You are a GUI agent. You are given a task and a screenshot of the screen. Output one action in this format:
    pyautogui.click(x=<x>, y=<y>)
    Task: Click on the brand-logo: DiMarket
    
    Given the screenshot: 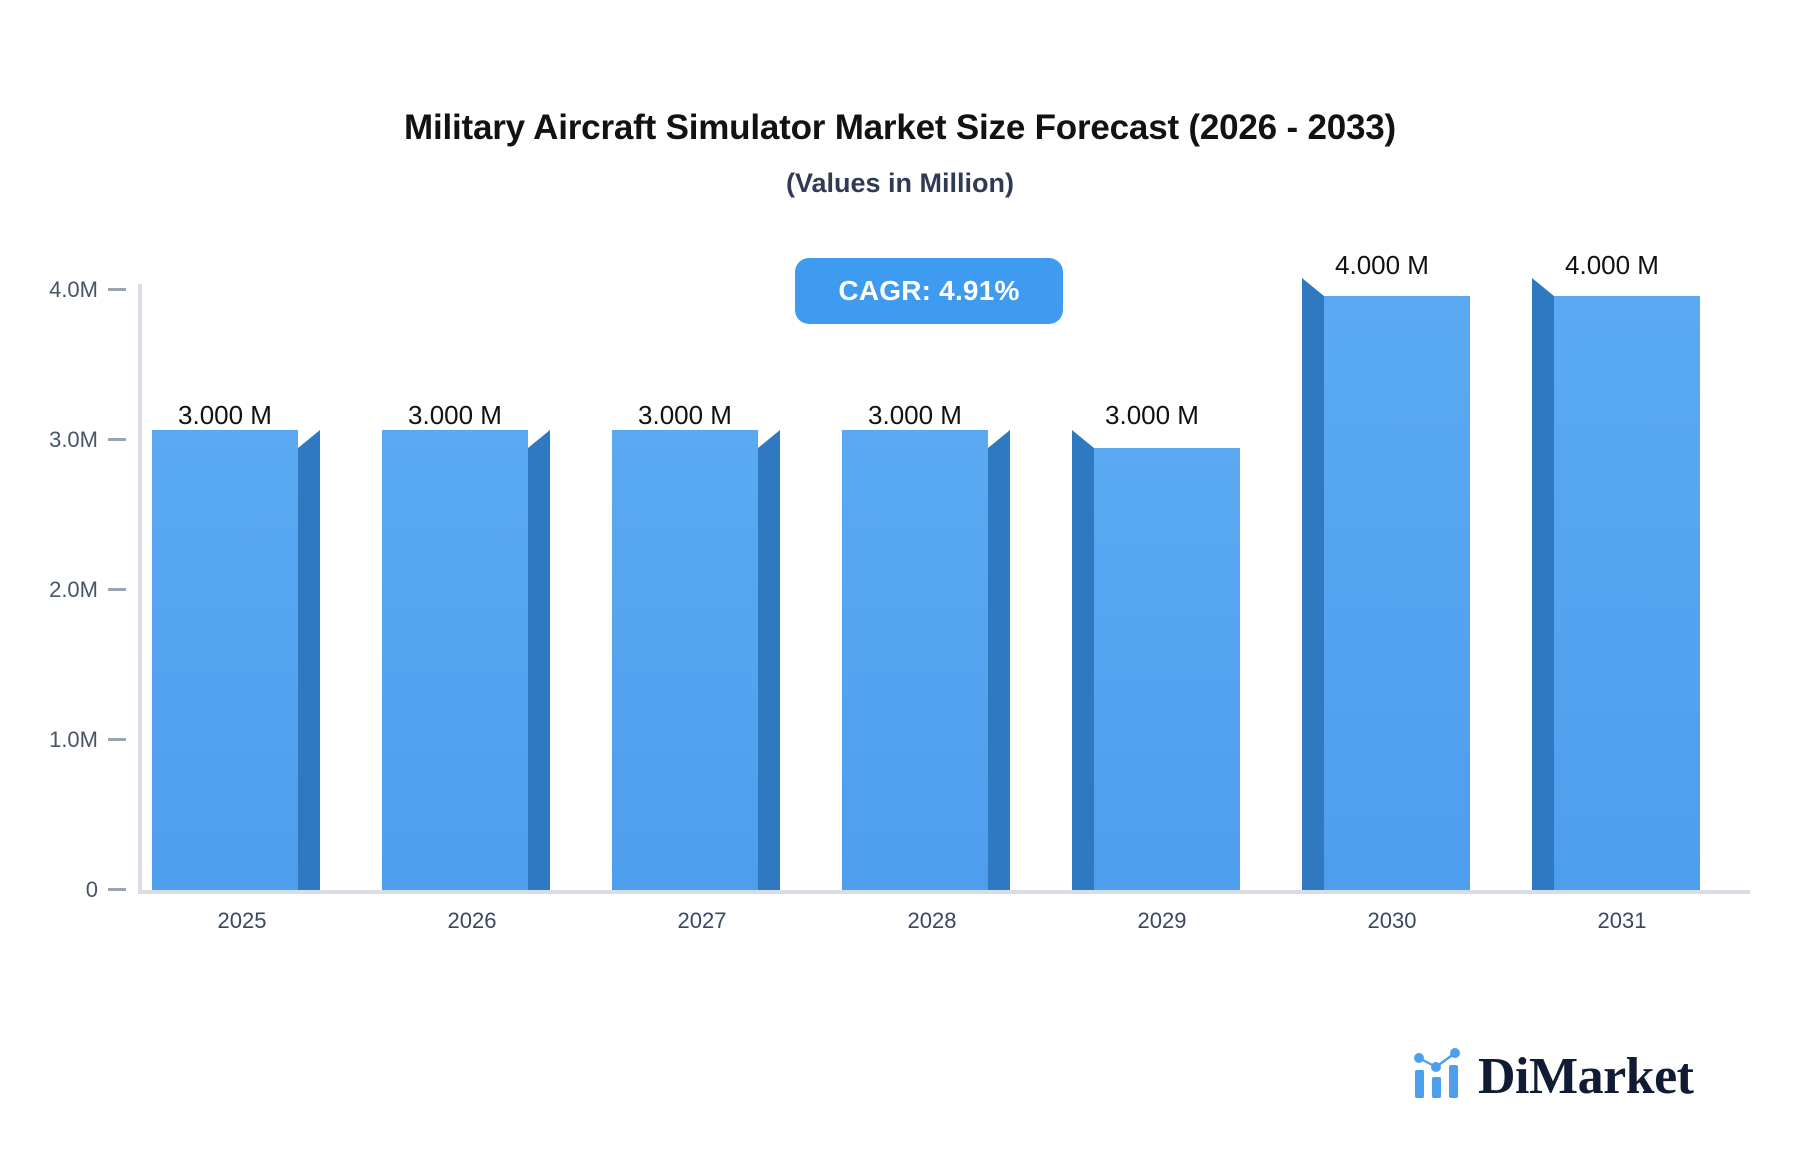 What is the action you would take?
    pyautogui.click(x=1553, y=1076)
    